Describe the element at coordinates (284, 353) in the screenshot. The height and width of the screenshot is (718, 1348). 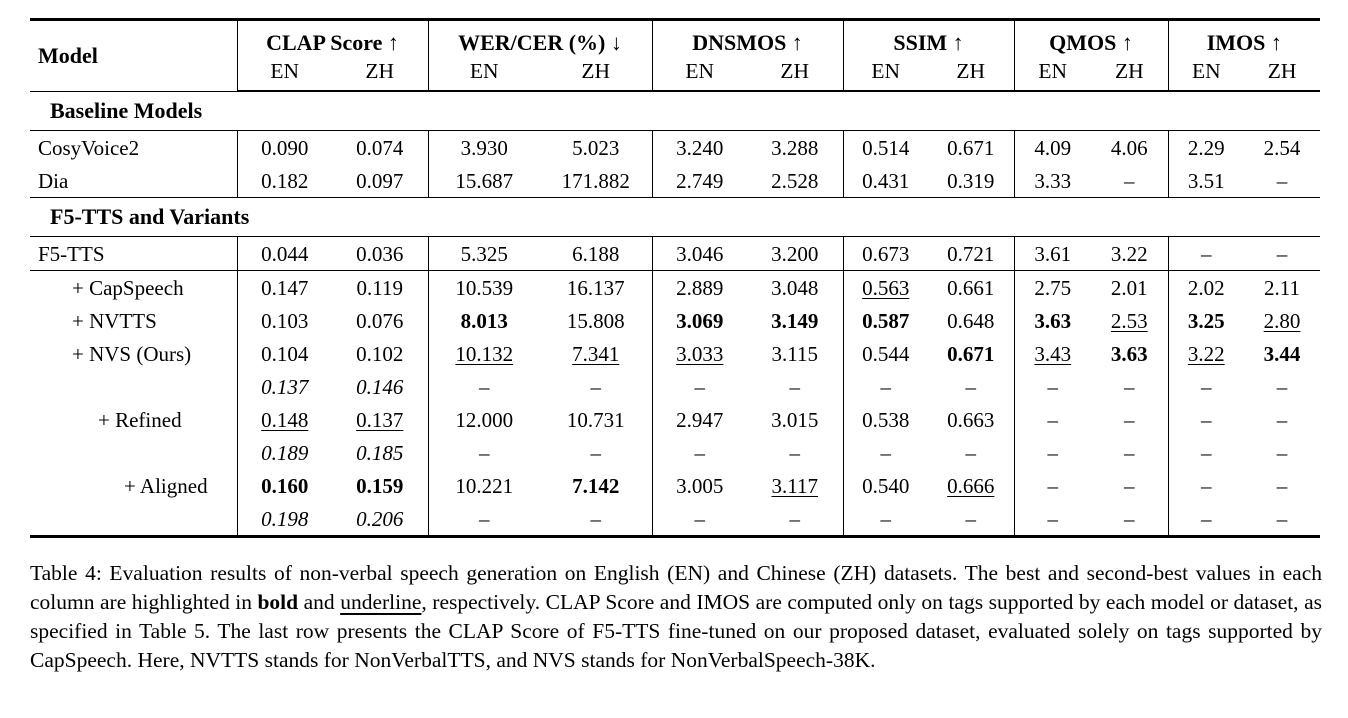
I see `value-cell: 0.104` at that location.